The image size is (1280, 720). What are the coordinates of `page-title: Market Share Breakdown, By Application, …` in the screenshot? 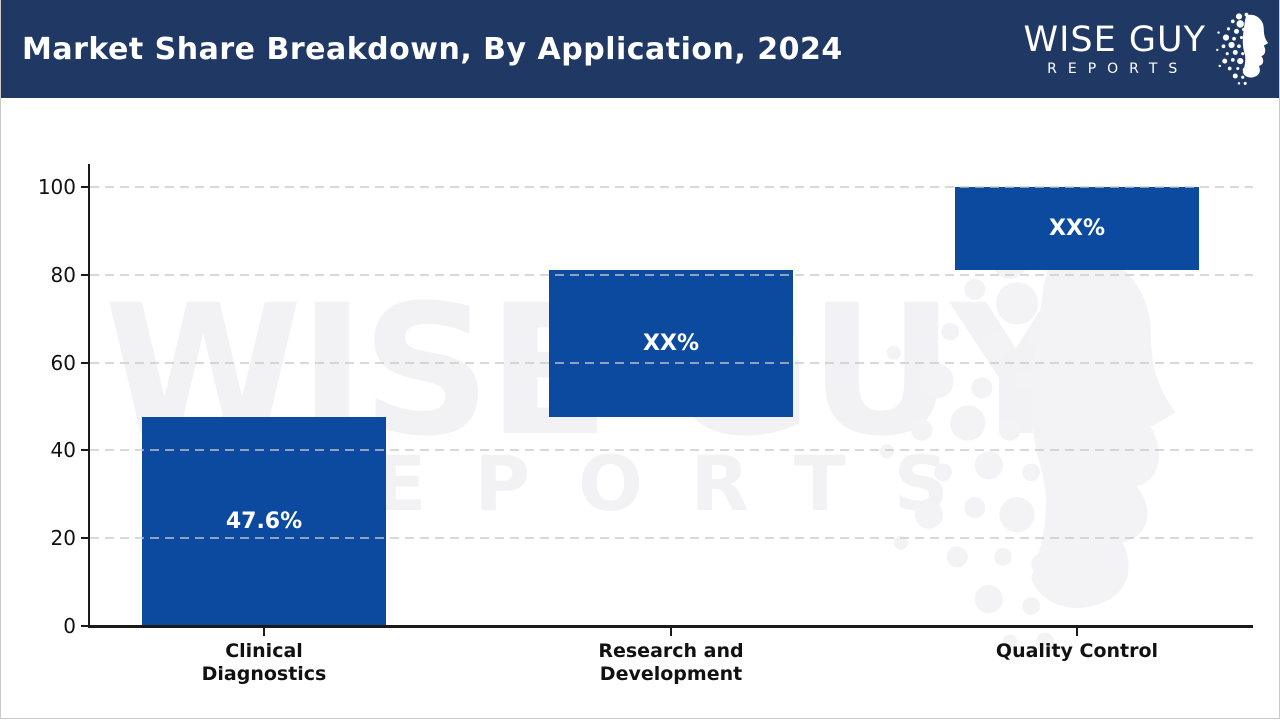 It's located at (432, 49).